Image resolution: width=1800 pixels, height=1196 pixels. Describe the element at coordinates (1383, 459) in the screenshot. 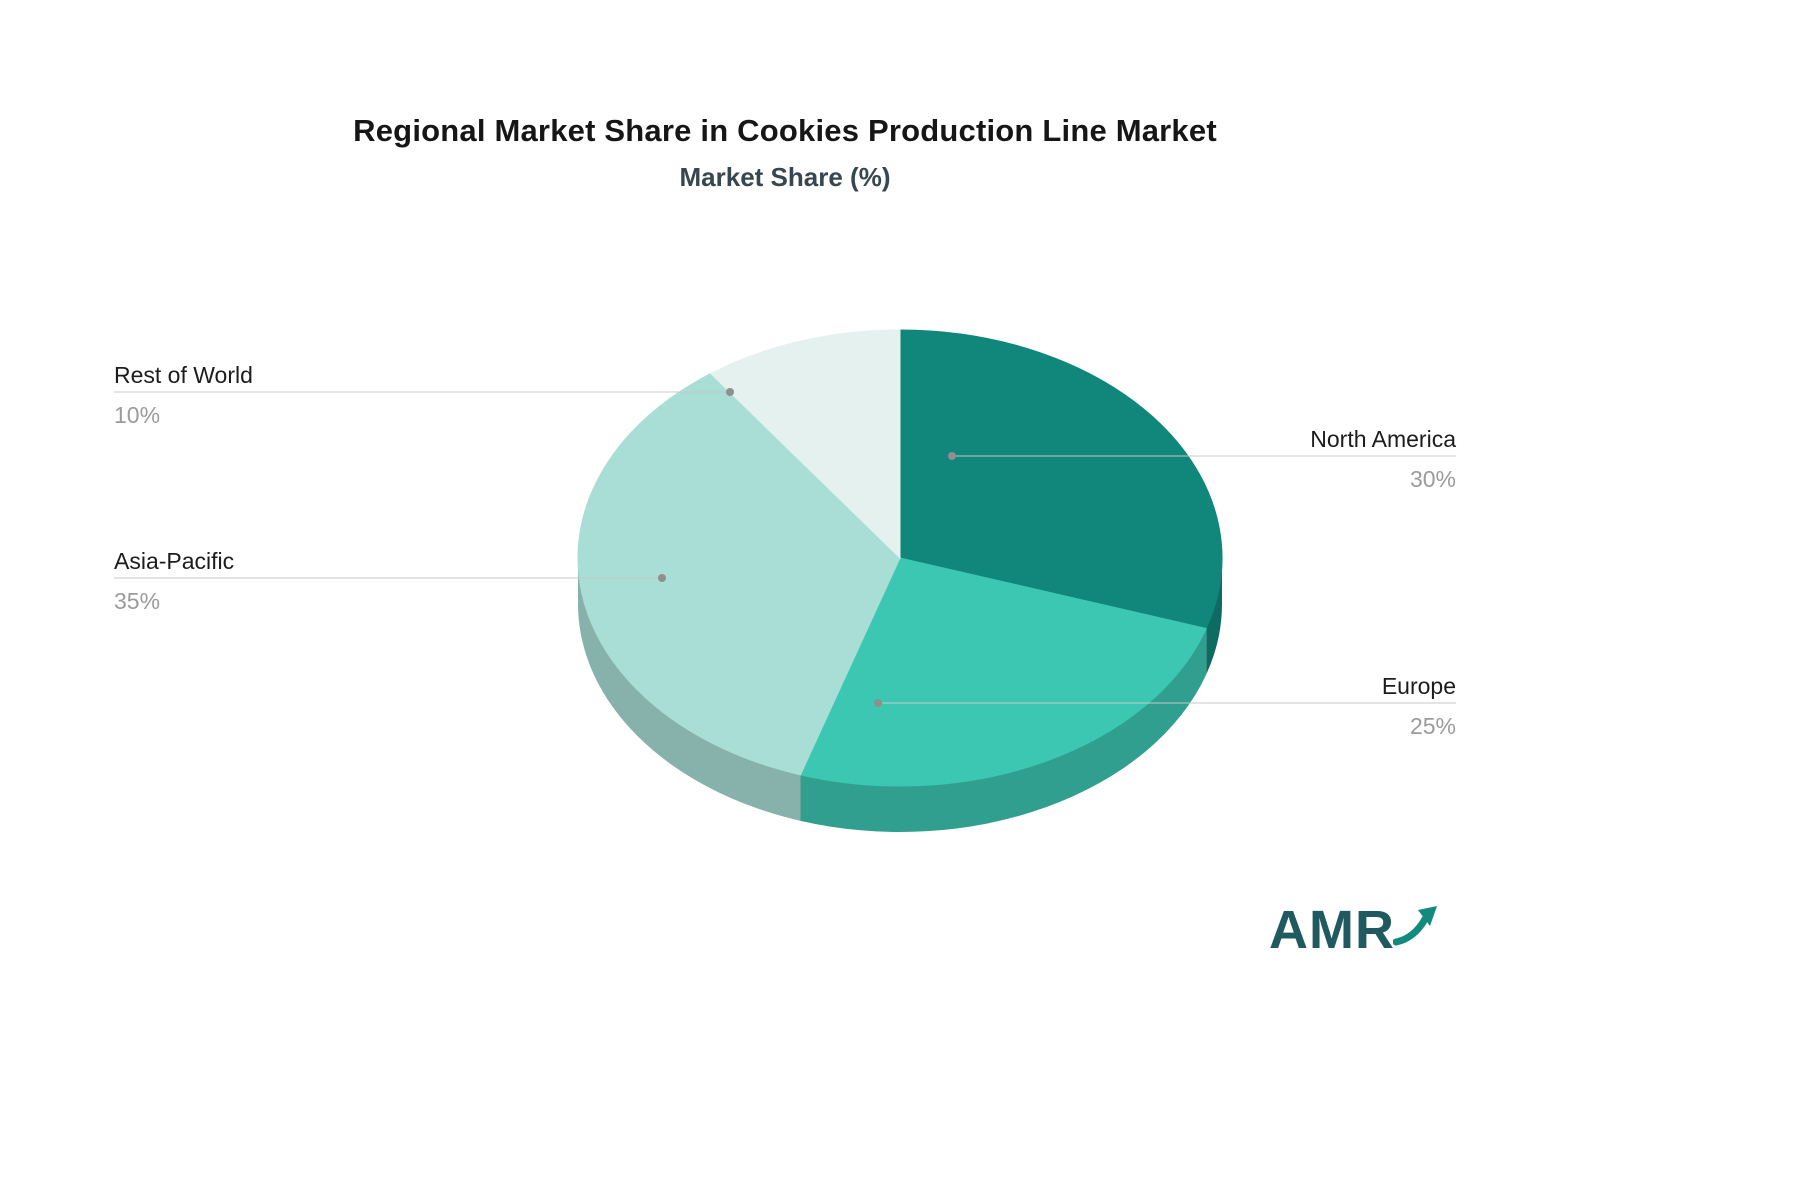

I see `callout-north-america: North America 30%` at that location.